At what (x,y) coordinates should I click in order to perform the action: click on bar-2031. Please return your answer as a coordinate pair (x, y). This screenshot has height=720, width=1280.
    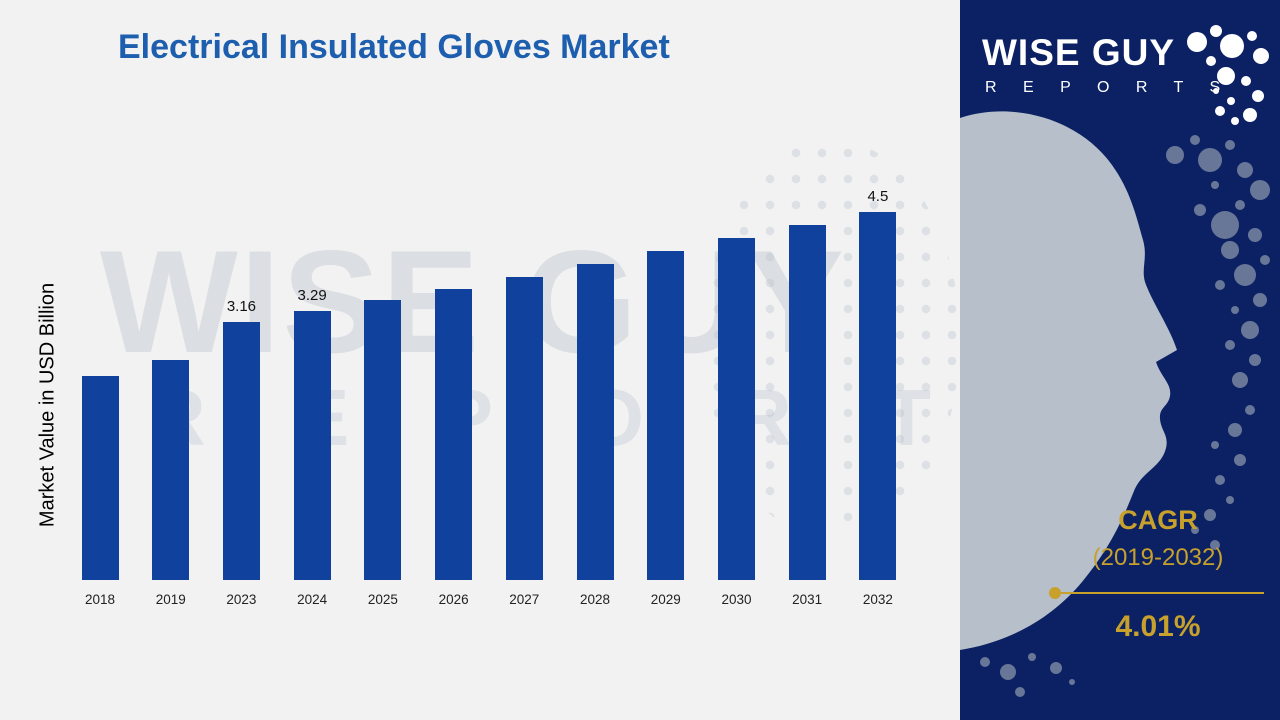
    Looking at the image, I should click on (807, 402).